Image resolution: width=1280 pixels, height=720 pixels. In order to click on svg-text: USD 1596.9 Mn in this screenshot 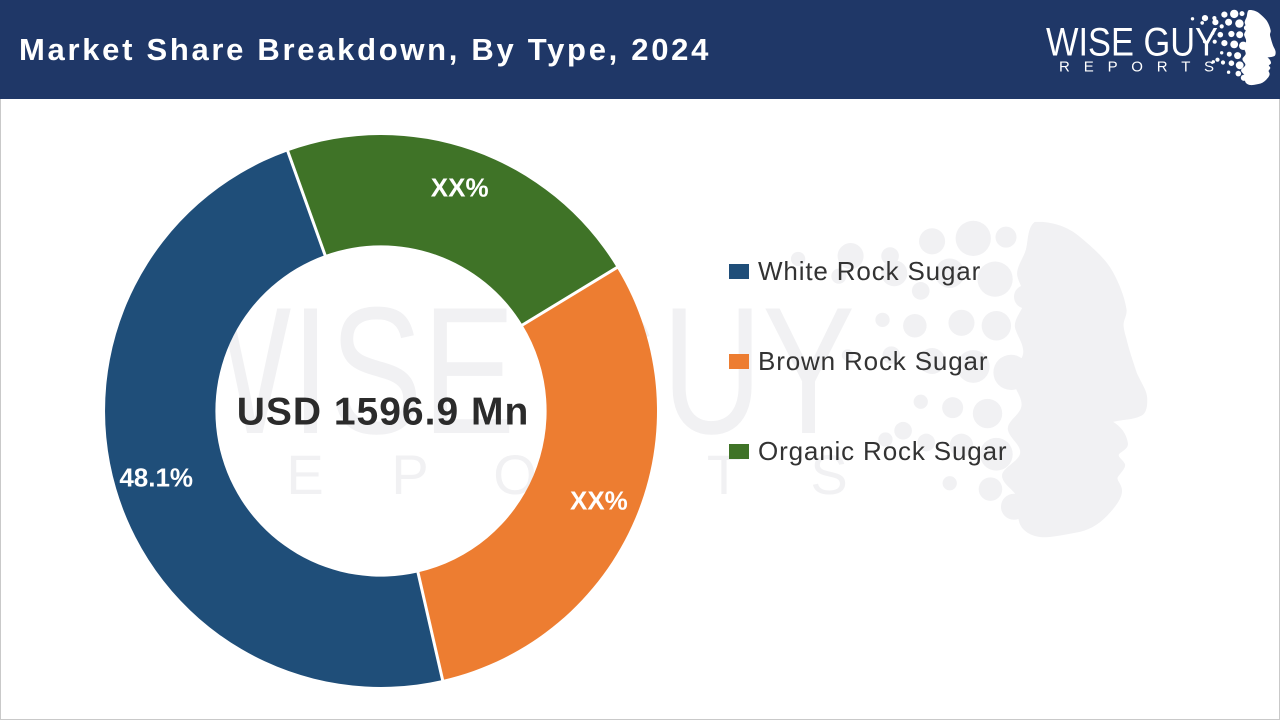, I will do `click(383, 411)`.